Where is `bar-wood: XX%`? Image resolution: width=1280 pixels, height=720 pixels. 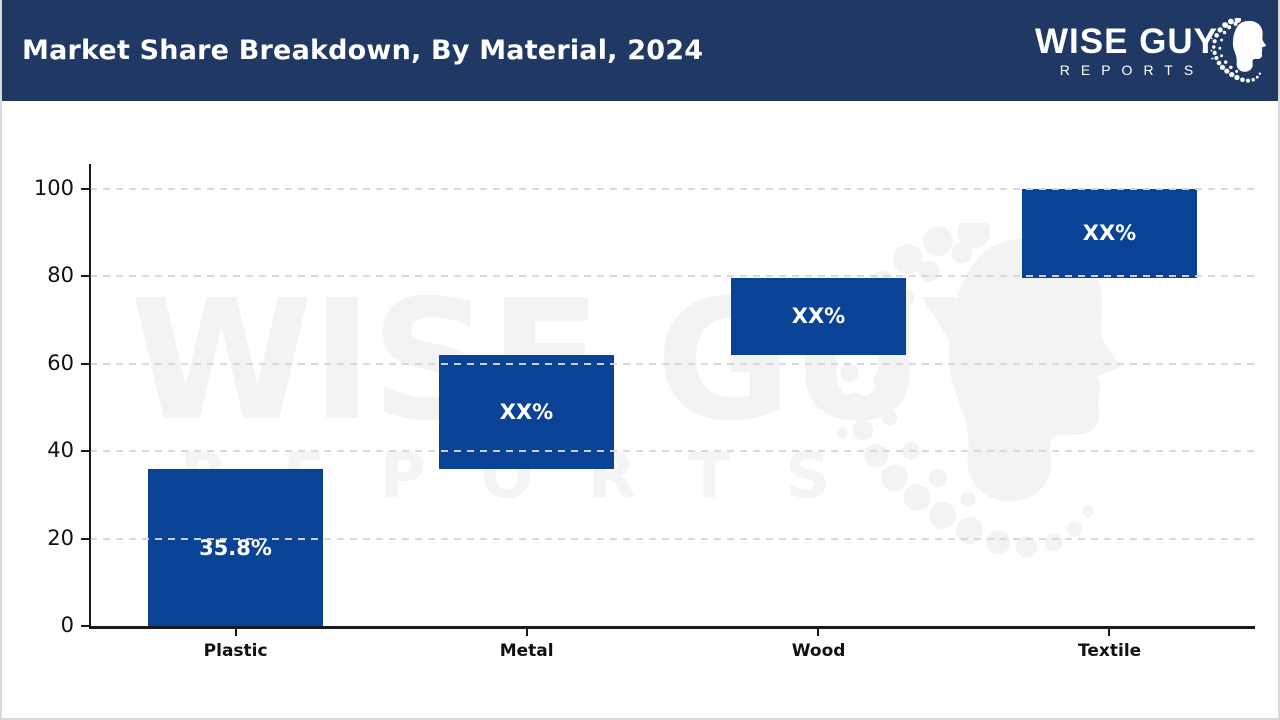 bar-wood: XX% is located at coordinates (818, 316).